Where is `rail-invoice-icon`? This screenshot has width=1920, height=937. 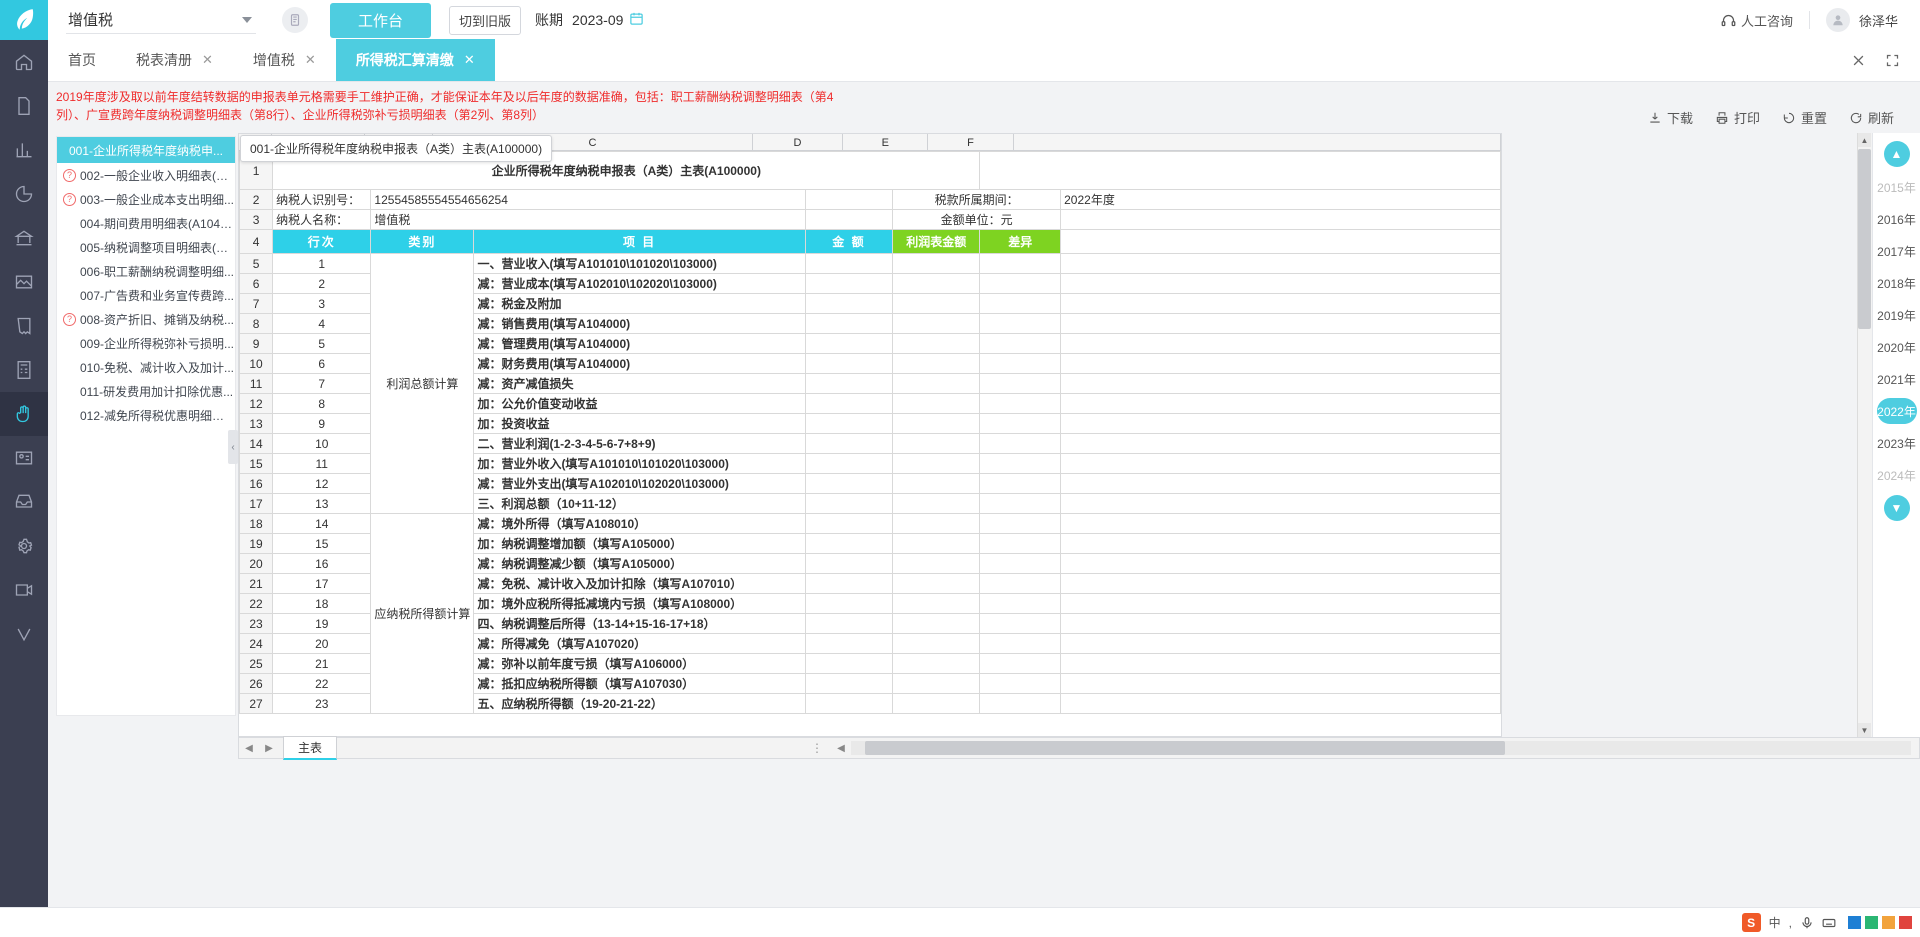 rail-invoice-icon is located at coordinates (24, 326).